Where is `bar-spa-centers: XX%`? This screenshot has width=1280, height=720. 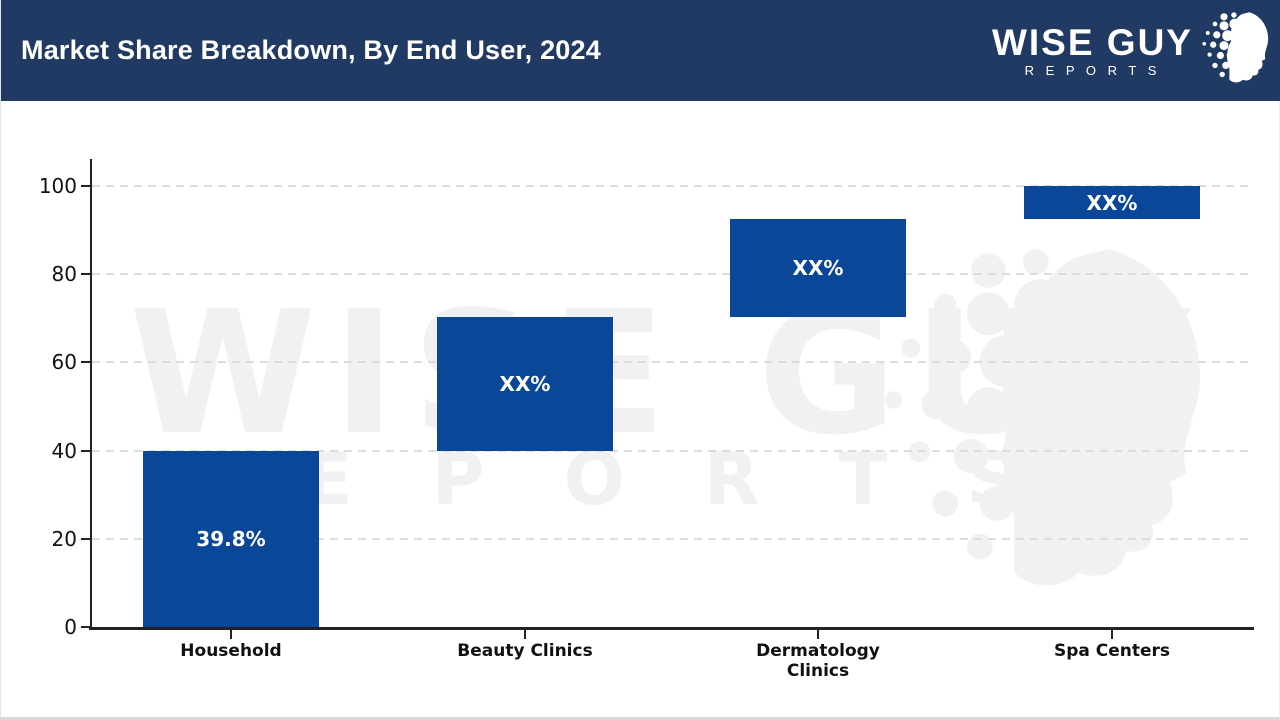
bar-spa-centers: XX% is located at coordinates (1112, 203).